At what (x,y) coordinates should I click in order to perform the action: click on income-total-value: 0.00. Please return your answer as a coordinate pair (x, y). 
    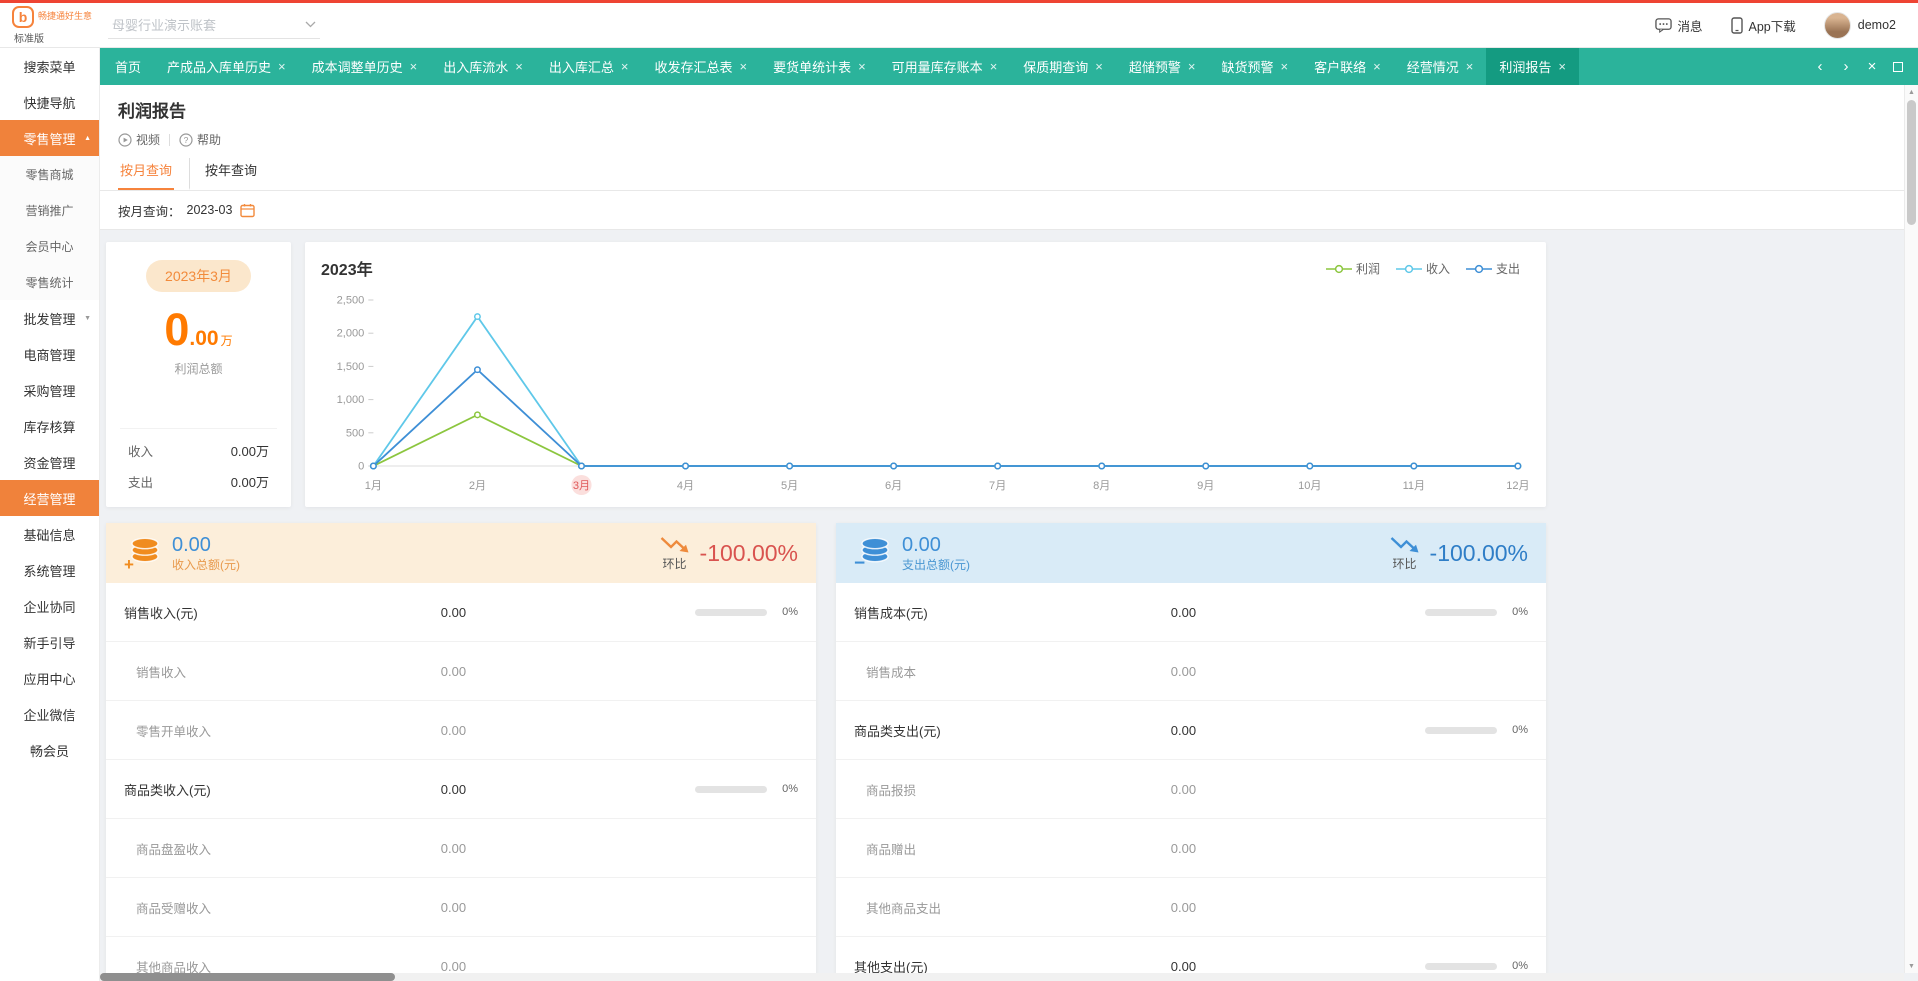
    Looking at the image, I should click on (191, 545).